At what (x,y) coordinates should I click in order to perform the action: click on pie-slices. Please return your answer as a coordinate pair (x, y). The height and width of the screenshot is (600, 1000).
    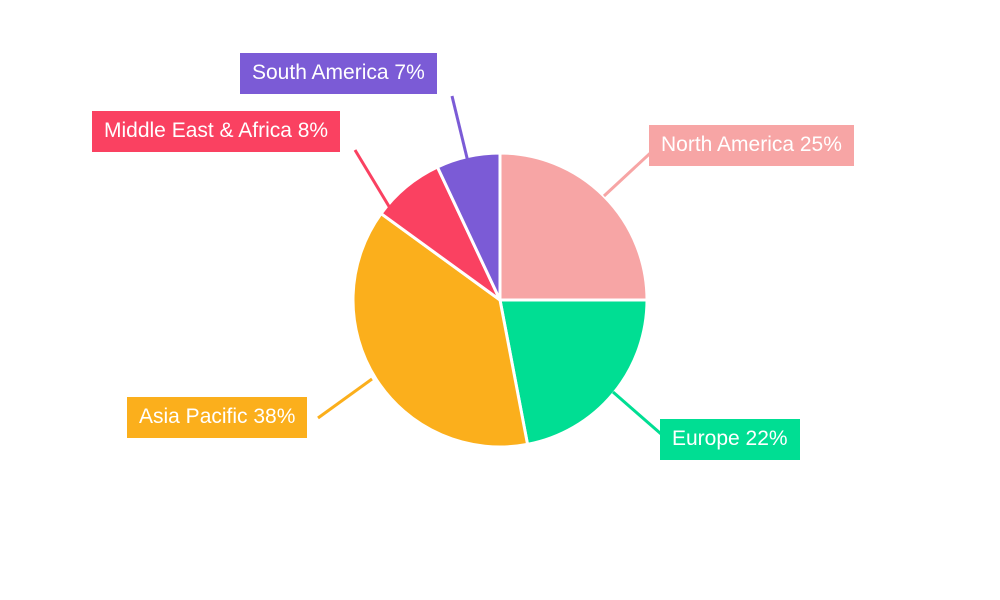
    Looking at the image, I should click on (500, 300).